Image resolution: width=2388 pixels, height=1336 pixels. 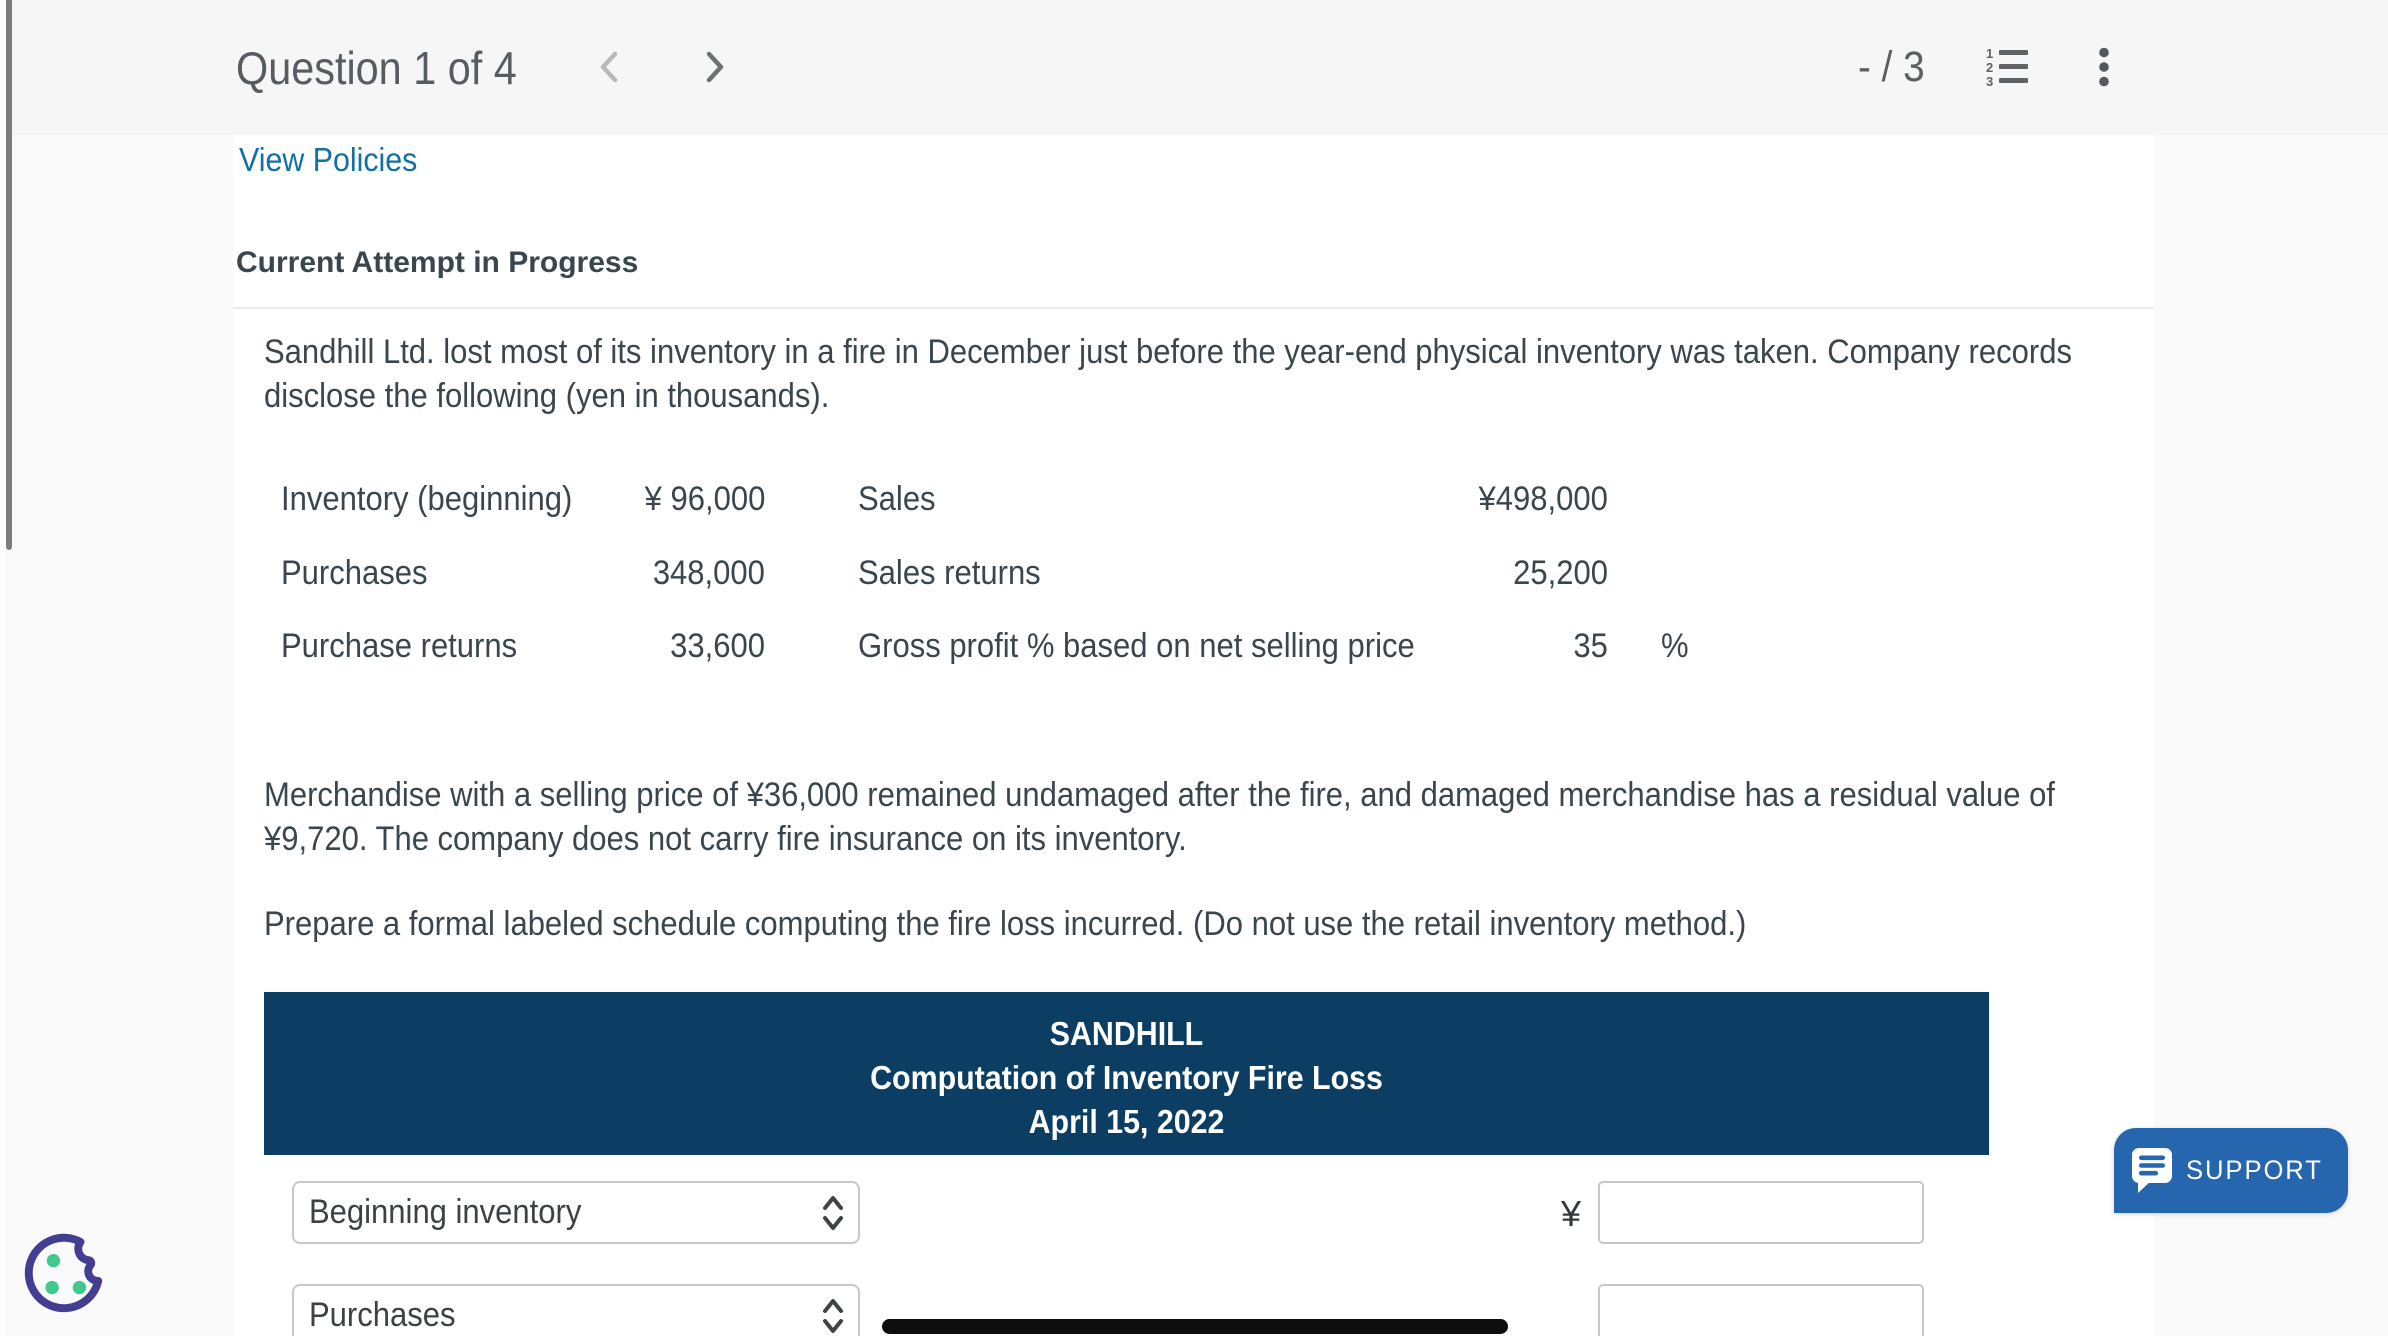 What do you see at coordinates (437, 262) in the screenshot?
I see `attempt-heading: Current Attempt in Progress` at bounding box center [437, 262].